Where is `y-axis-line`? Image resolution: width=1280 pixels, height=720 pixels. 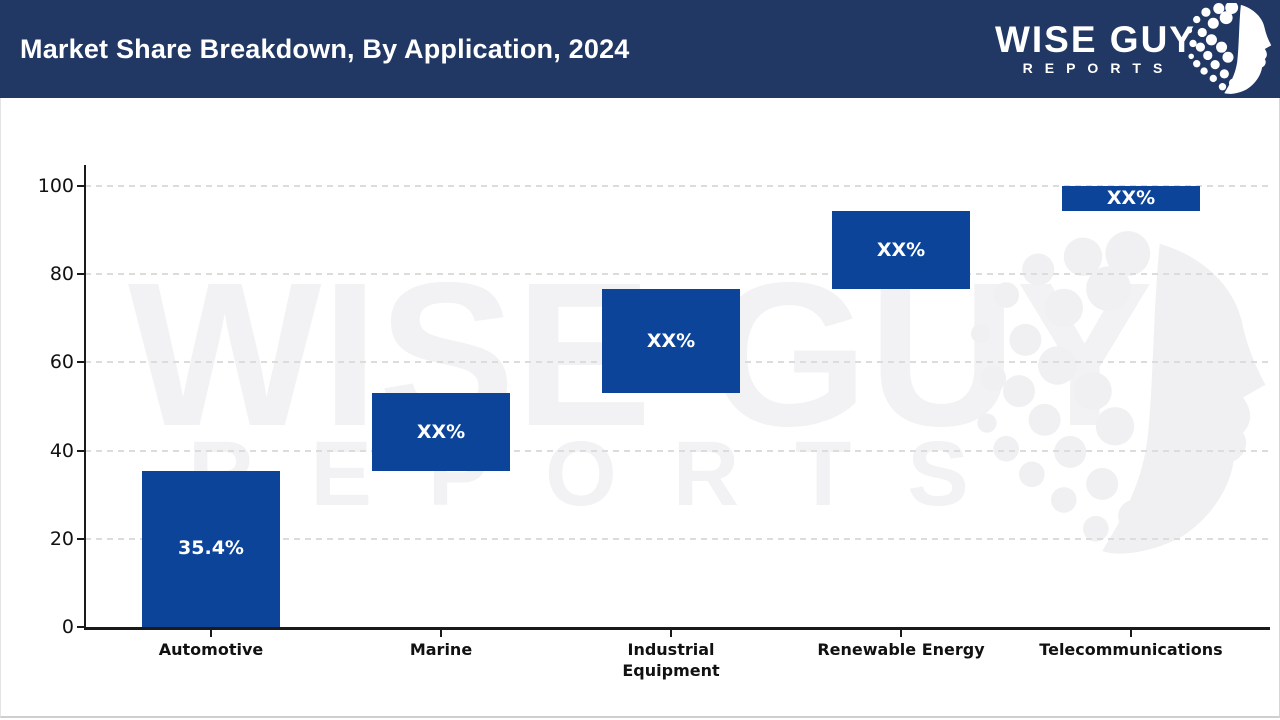
y-axis-line is located at coordinates (85, 397).